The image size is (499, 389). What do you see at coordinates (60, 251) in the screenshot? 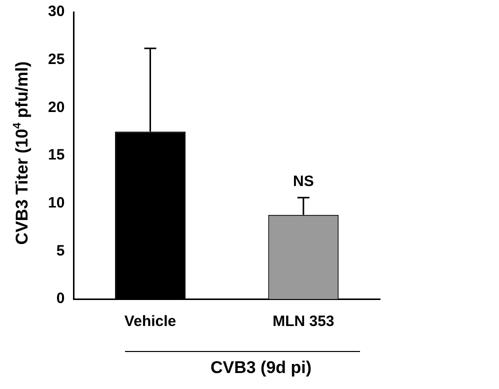
I see `y-tick-label: 5` at bounding box center [60, 251].